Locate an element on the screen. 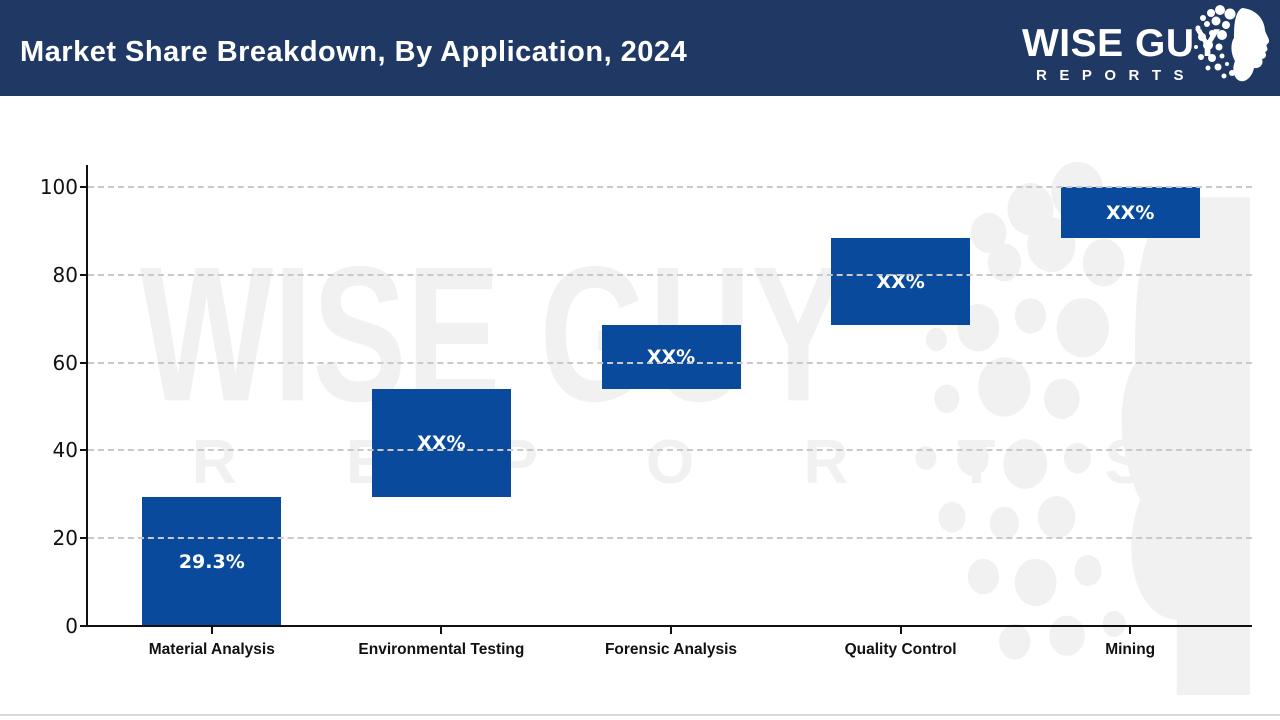 The width and height of the screenshot is (1280, 720). y-tick-label: 80 is located at coordinates (65, 274).